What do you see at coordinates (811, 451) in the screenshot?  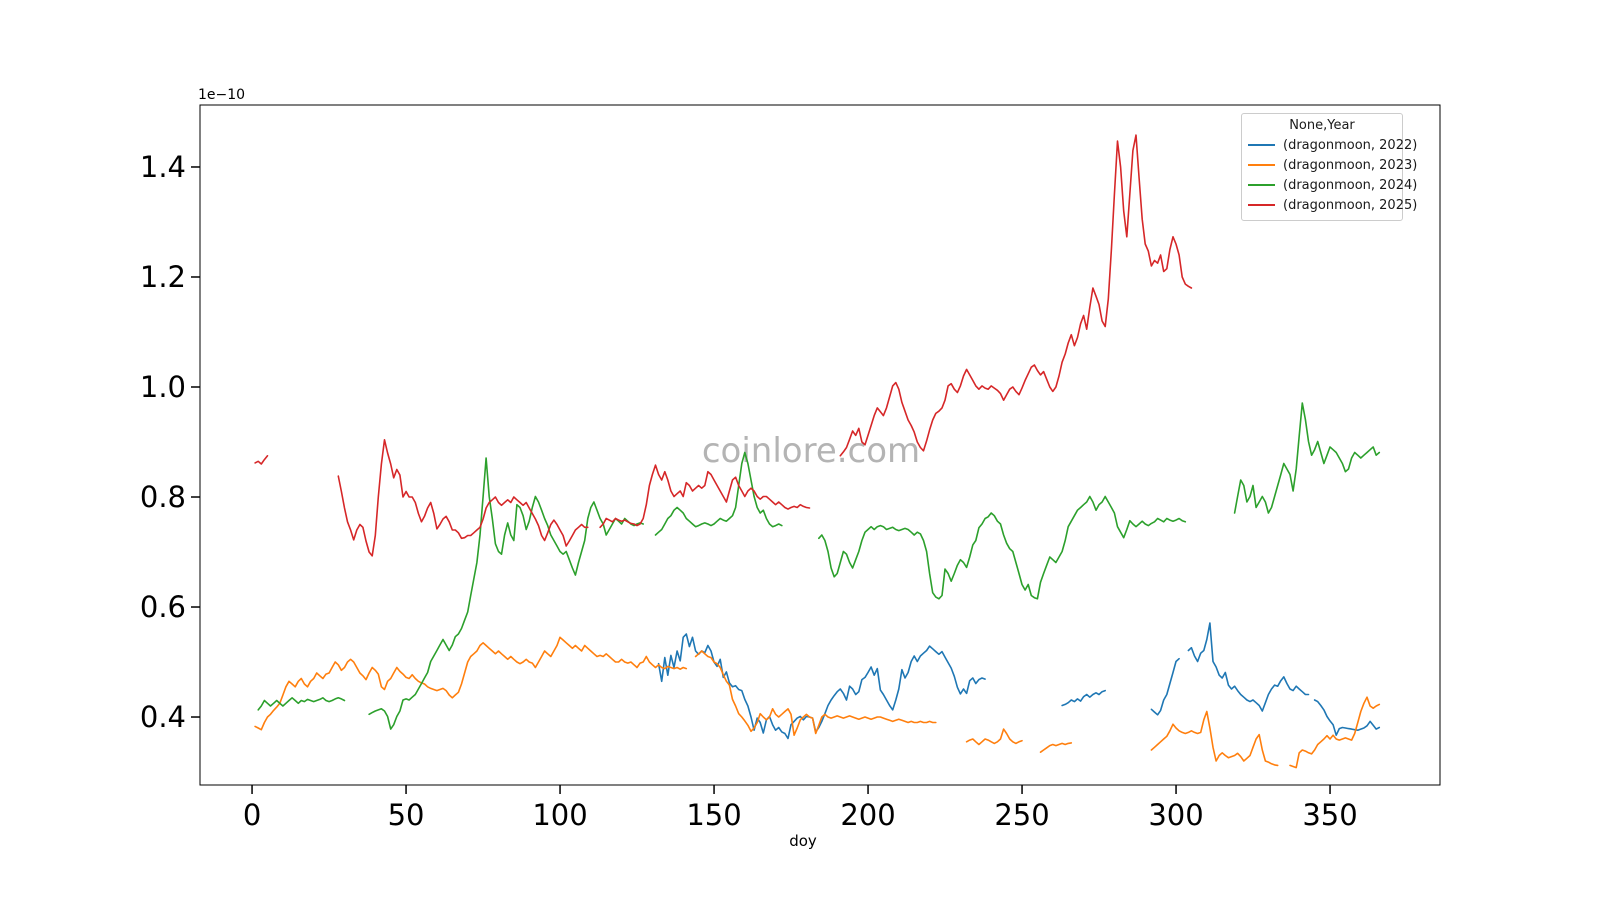 I see `watermark: coinlore.com` at bounding box center [811, 451].